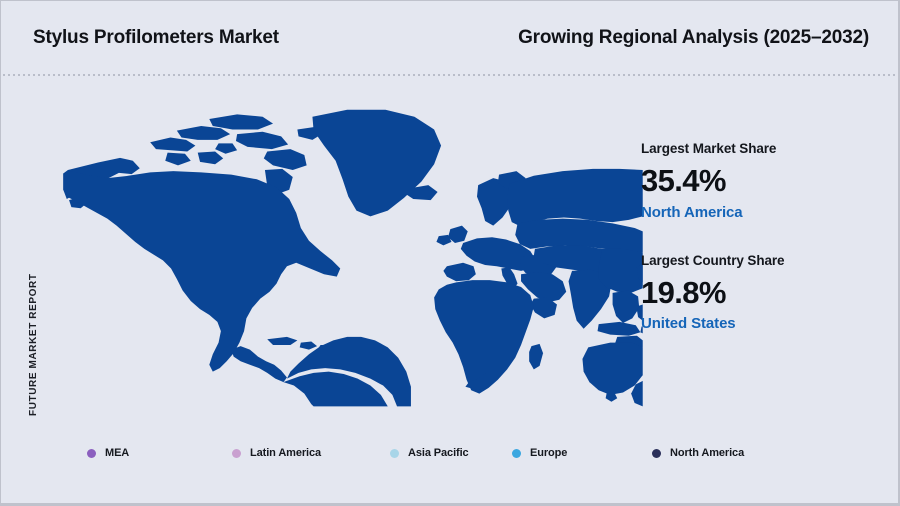 The width and height of the screenshot is (900, 506). I want to click on legend-label: North America, so click(707, 453).